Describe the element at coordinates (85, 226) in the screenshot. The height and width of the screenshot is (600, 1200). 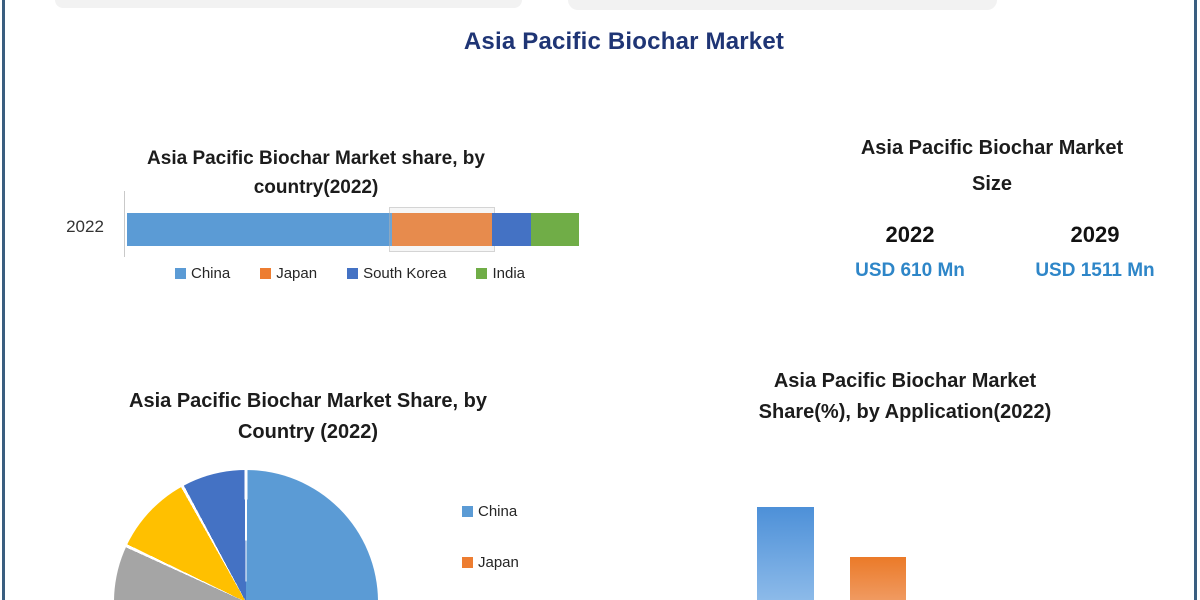
I see `stacked-bar-category-label: 2022` at that location.